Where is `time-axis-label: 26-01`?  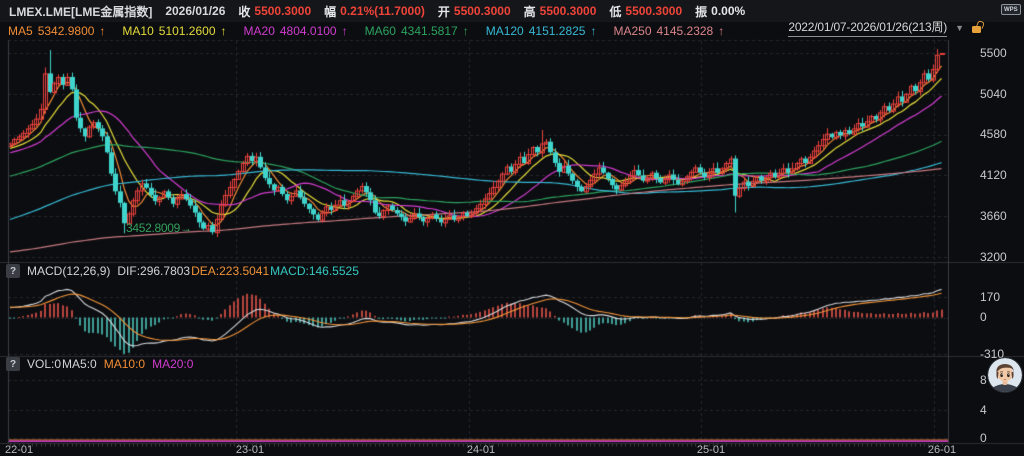 time-axis-label: 26-01 is located at coordinates (942, 450).